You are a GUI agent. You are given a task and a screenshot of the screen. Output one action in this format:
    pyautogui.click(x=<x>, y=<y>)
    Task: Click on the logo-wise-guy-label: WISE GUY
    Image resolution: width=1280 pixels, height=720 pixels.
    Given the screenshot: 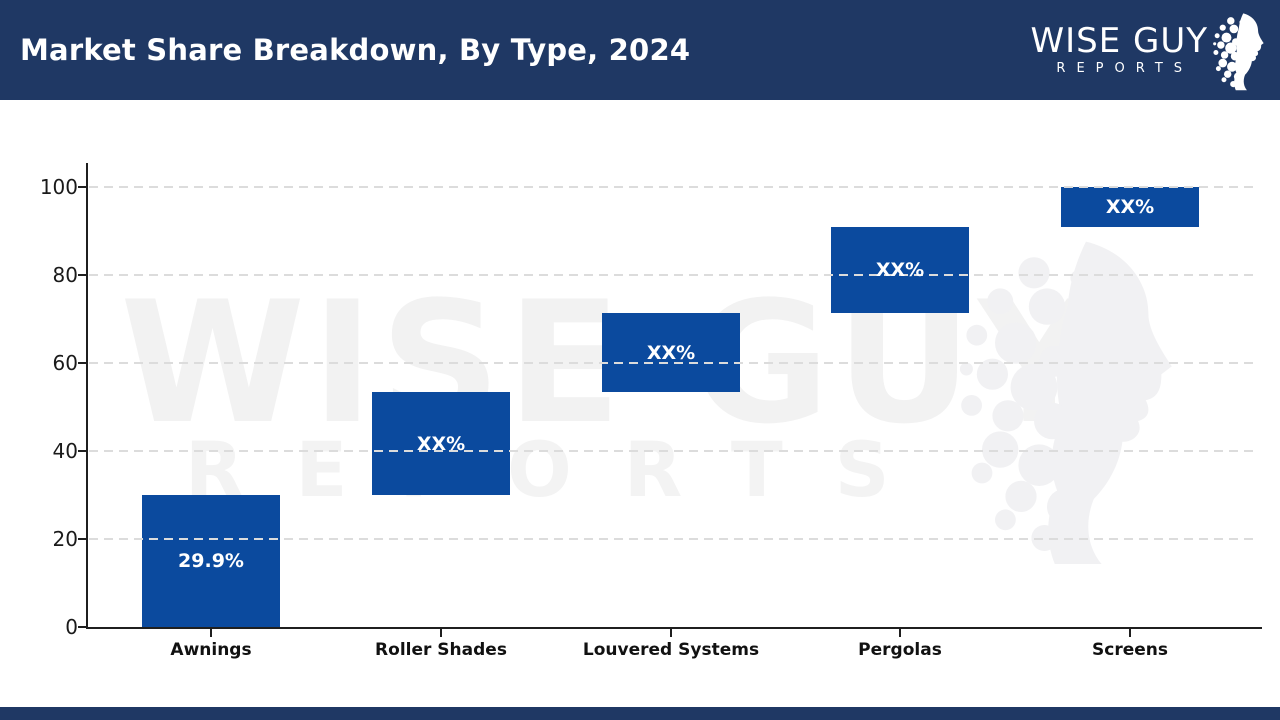 What is the action you would take?
    pyautogui.click(x=1119, y=40)
    